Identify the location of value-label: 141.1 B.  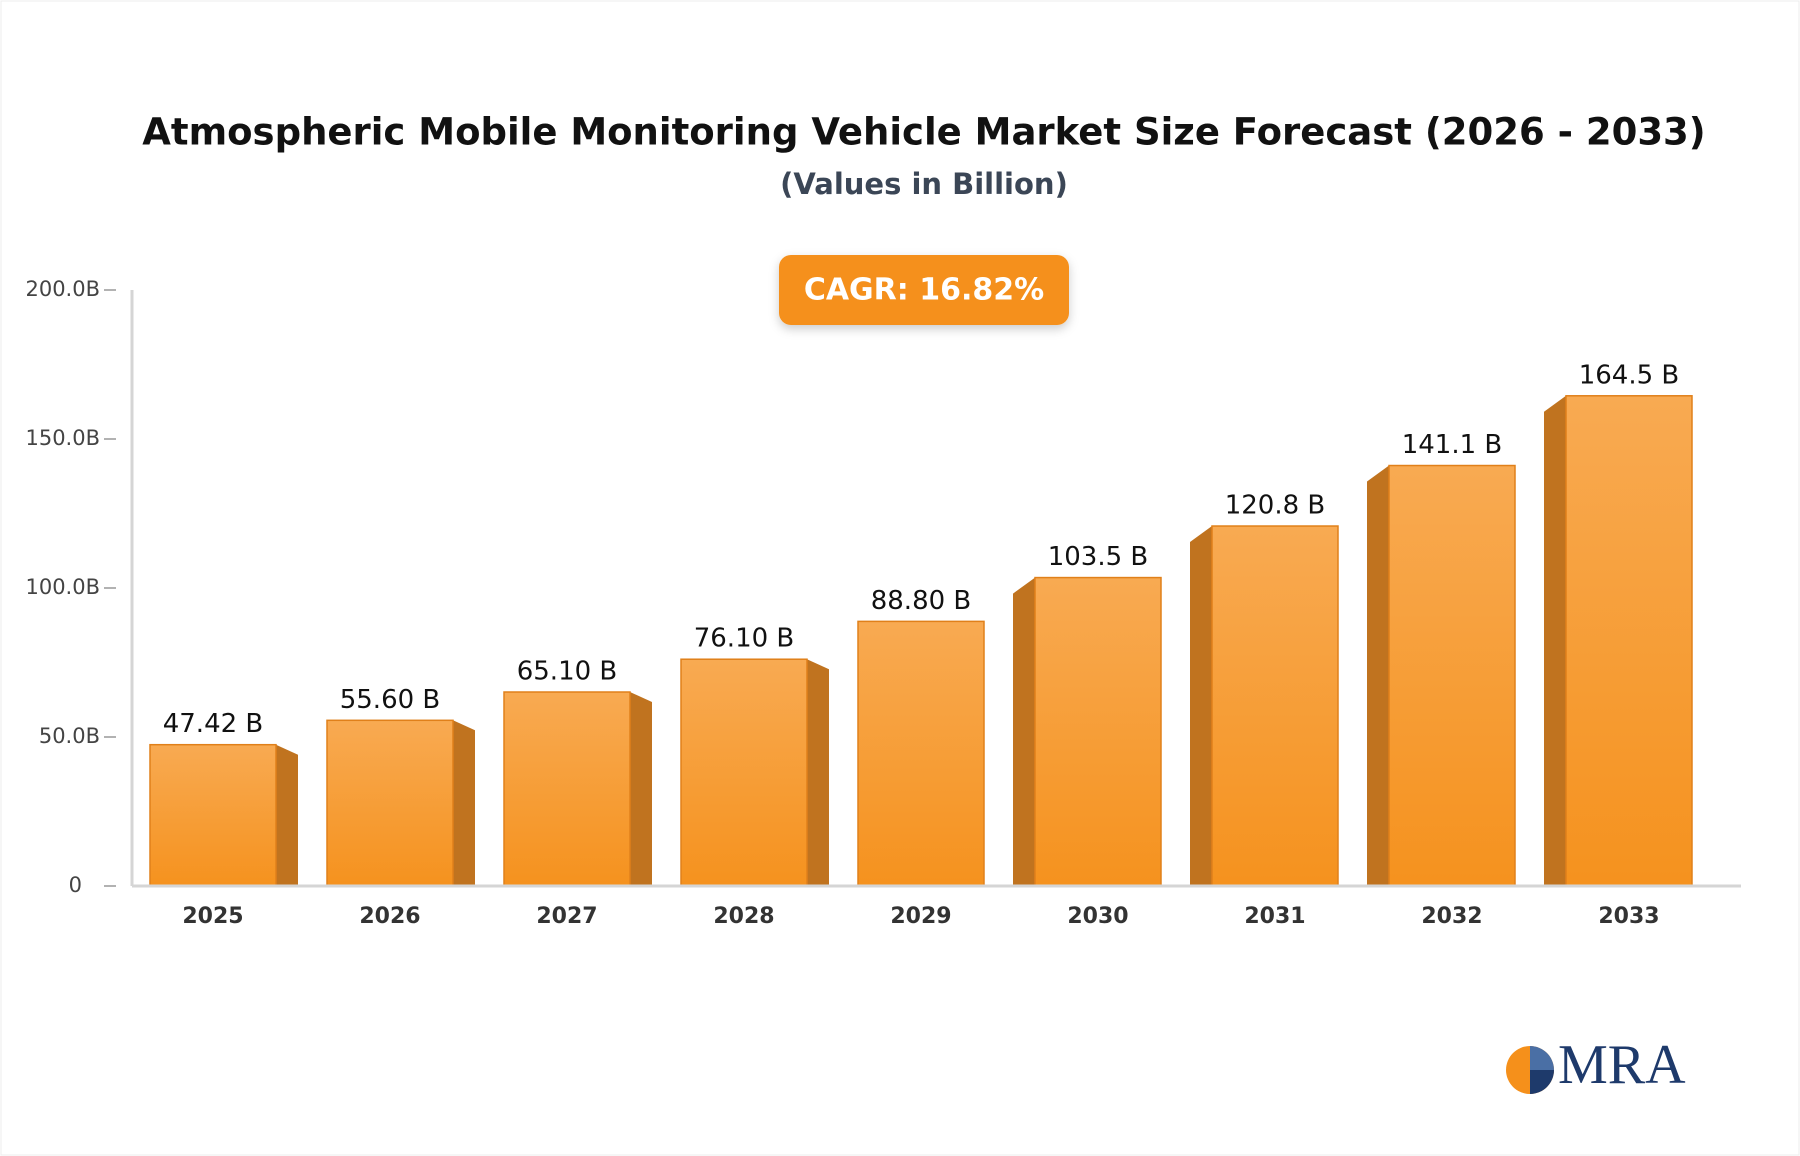
(1452, 445).